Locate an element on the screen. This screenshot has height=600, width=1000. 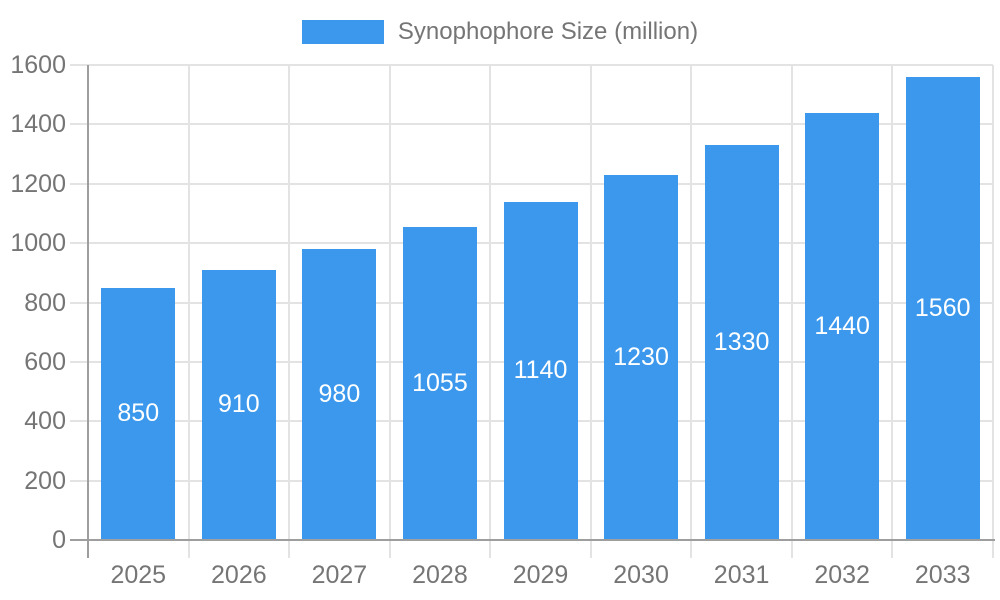
y-tick-label: 1400 is located at coordinates (38, 124).